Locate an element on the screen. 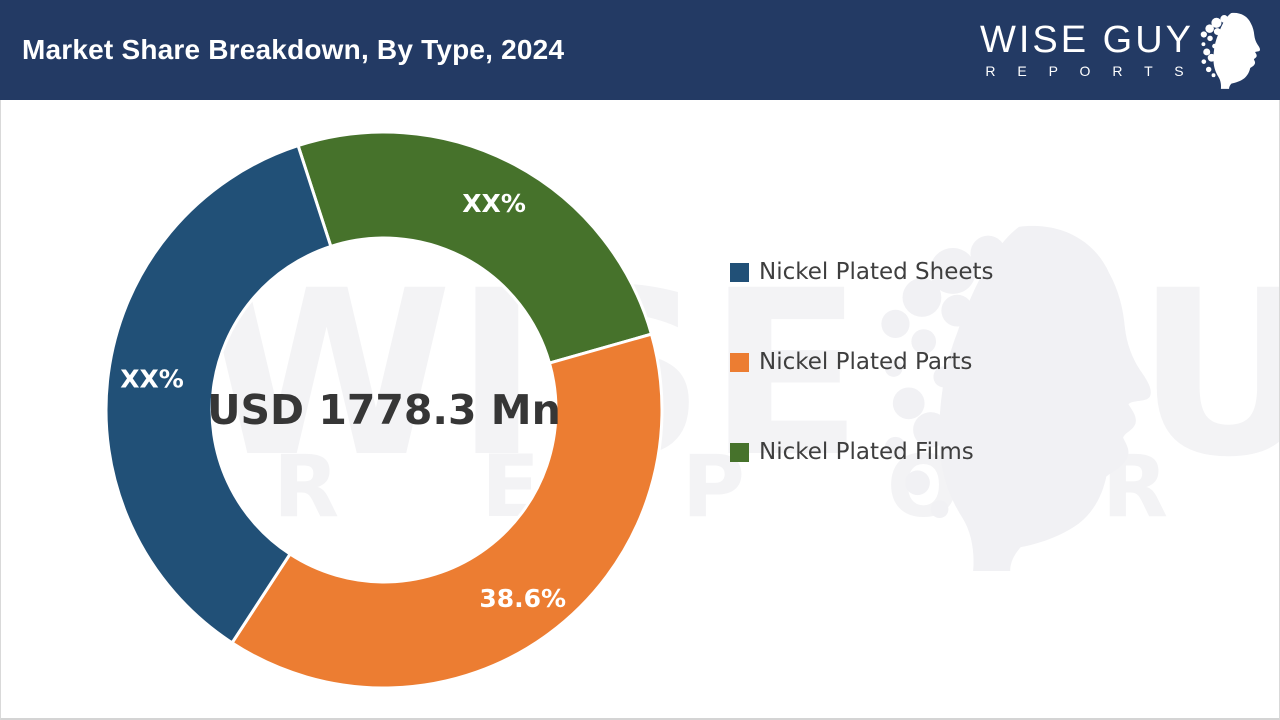 This screenshot has width=1280, height=720. legend-swatch-orange is located at coordinates (739, 362).